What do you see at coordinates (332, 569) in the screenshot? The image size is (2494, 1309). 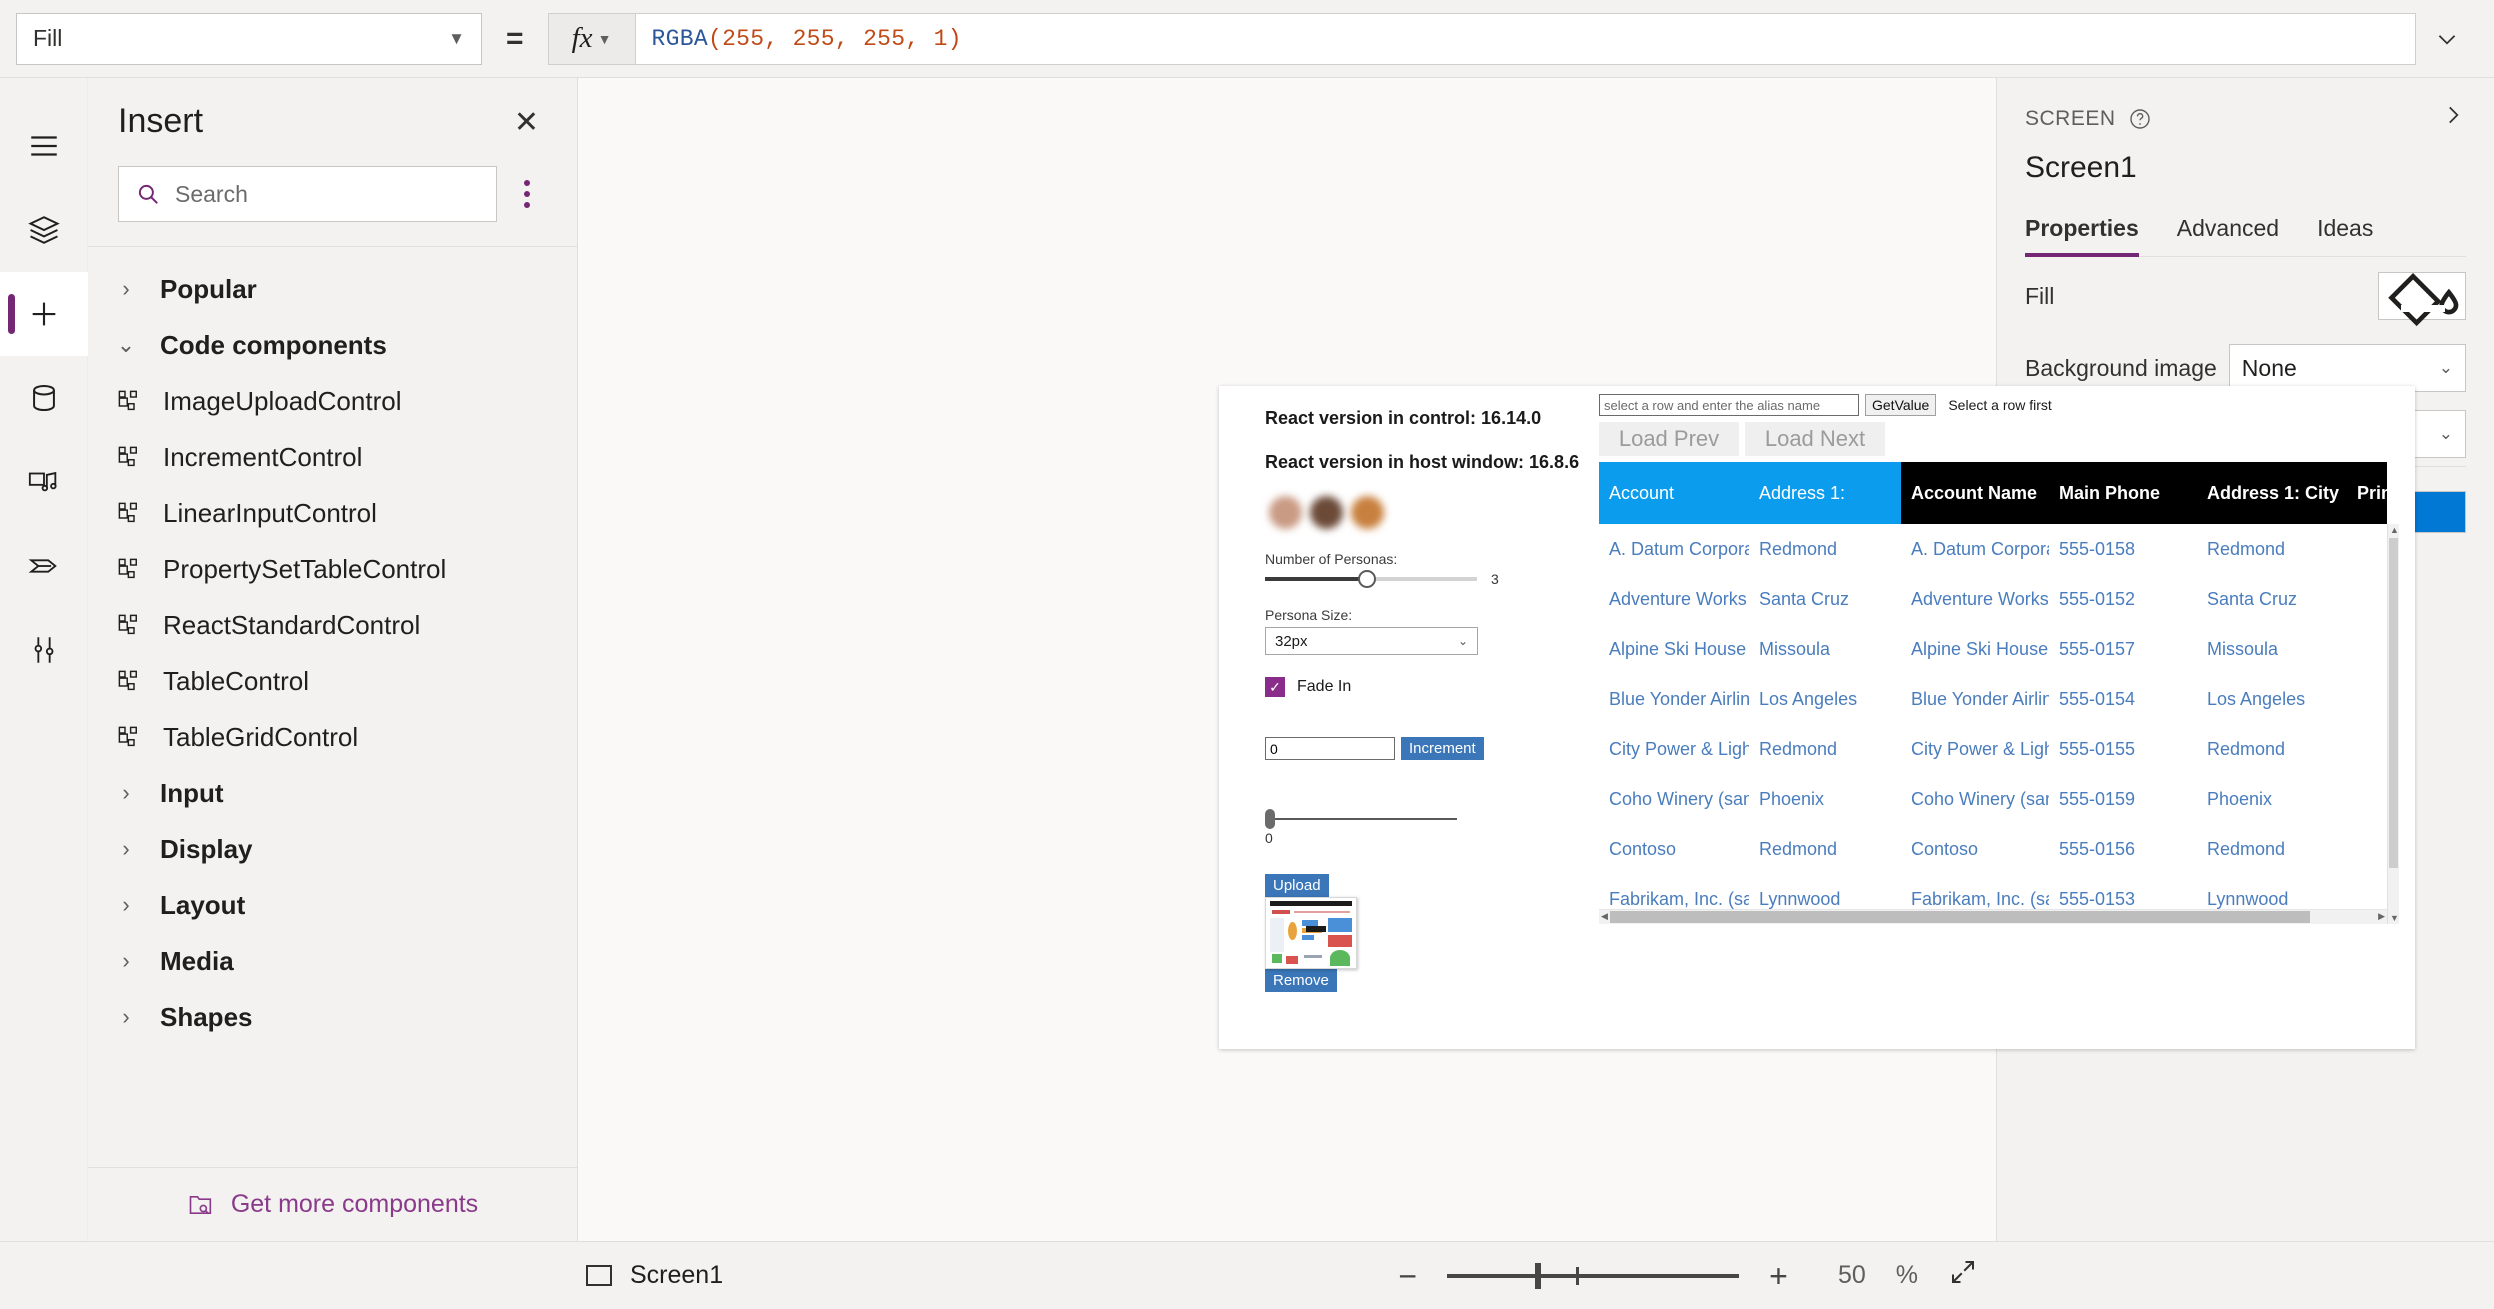 I see `component-item-propertysettablecontrol: PropertySetTableControl` at bounding box center [332, 569].